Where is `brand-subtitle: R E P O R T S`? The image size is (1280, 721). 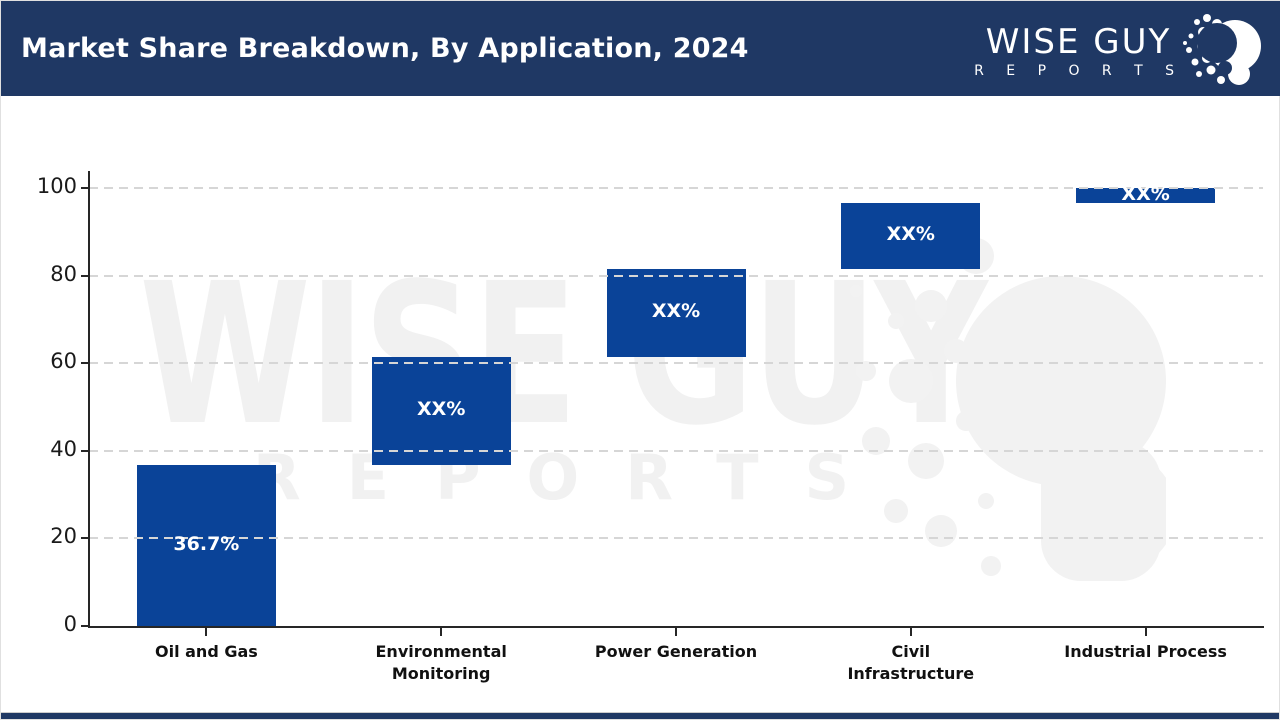
brand-subtitle: R E P O R T S is located at coordinates (1078, 70).